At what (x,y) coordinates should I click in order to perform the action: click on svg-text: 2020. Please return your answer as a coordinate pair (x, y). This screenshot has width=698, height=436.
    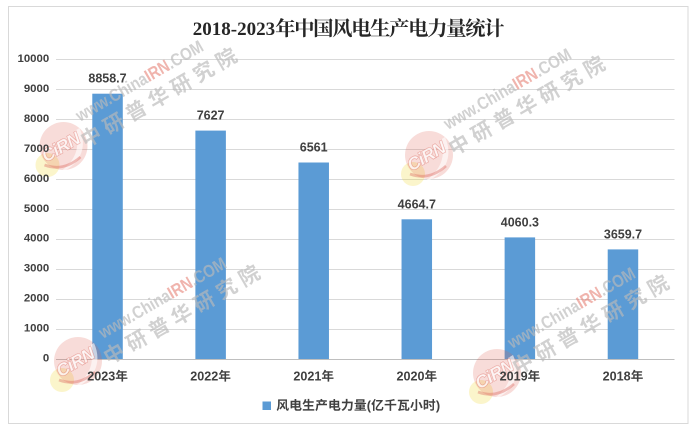
    Looking at the image, I should click on (411, 377).